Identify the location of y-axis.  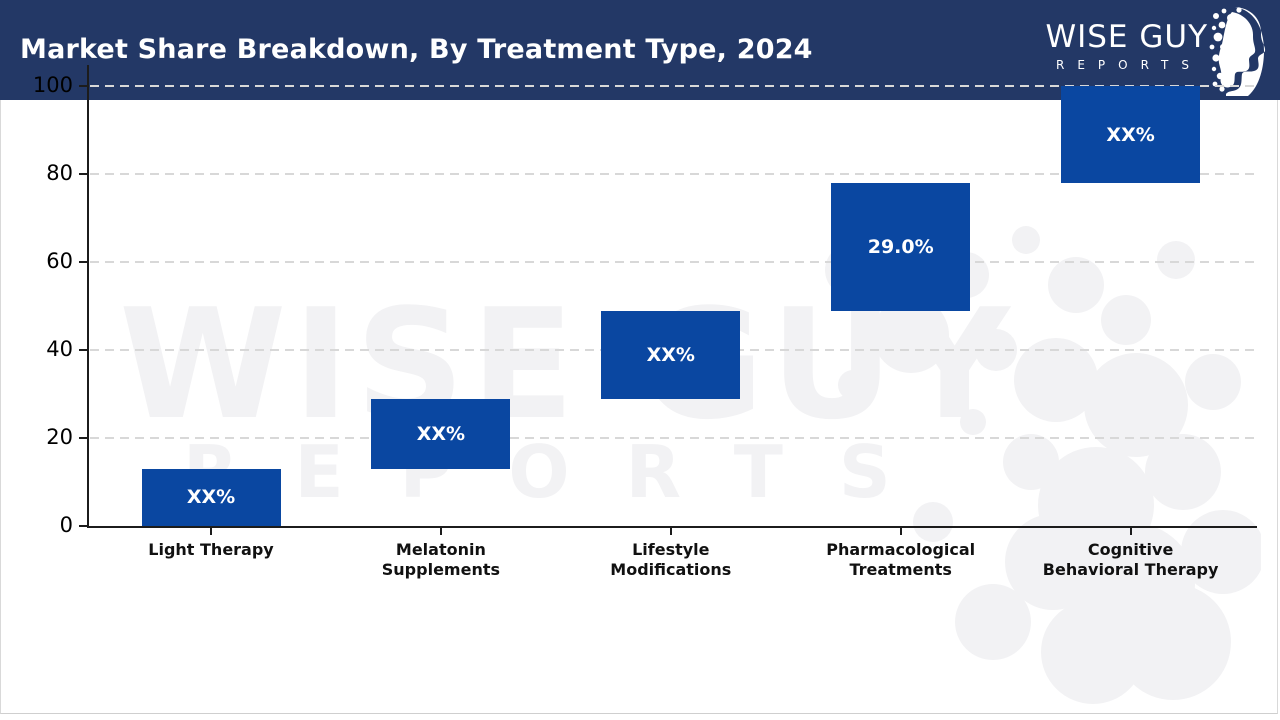
(88, 296).